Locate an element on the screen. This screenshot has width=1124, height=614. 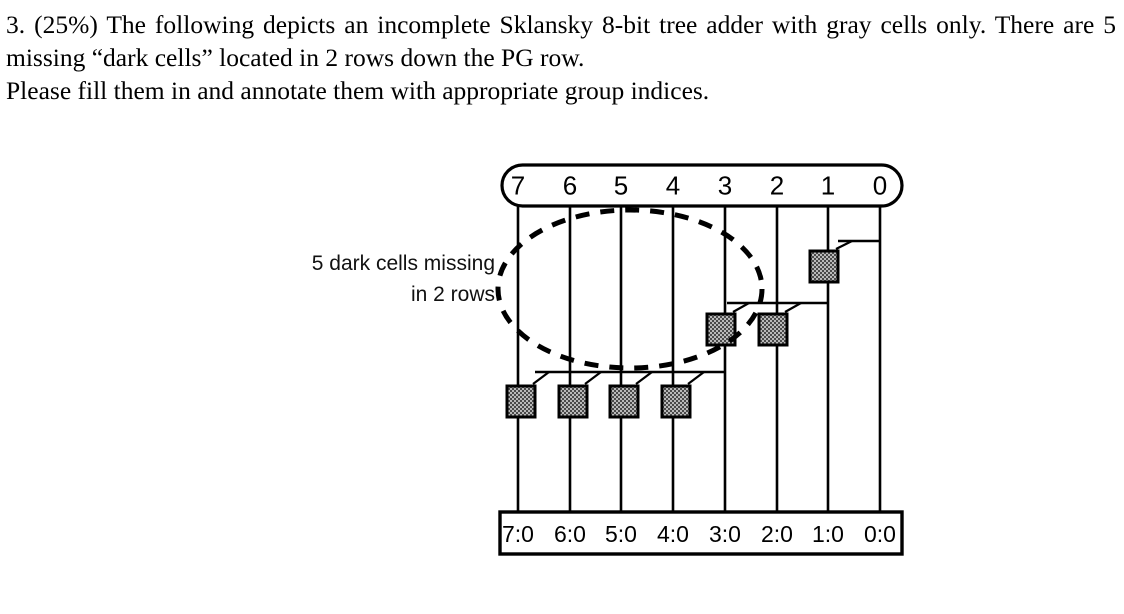
group-index-label-0-0: 0:0 is located at coordinates (880, 534).